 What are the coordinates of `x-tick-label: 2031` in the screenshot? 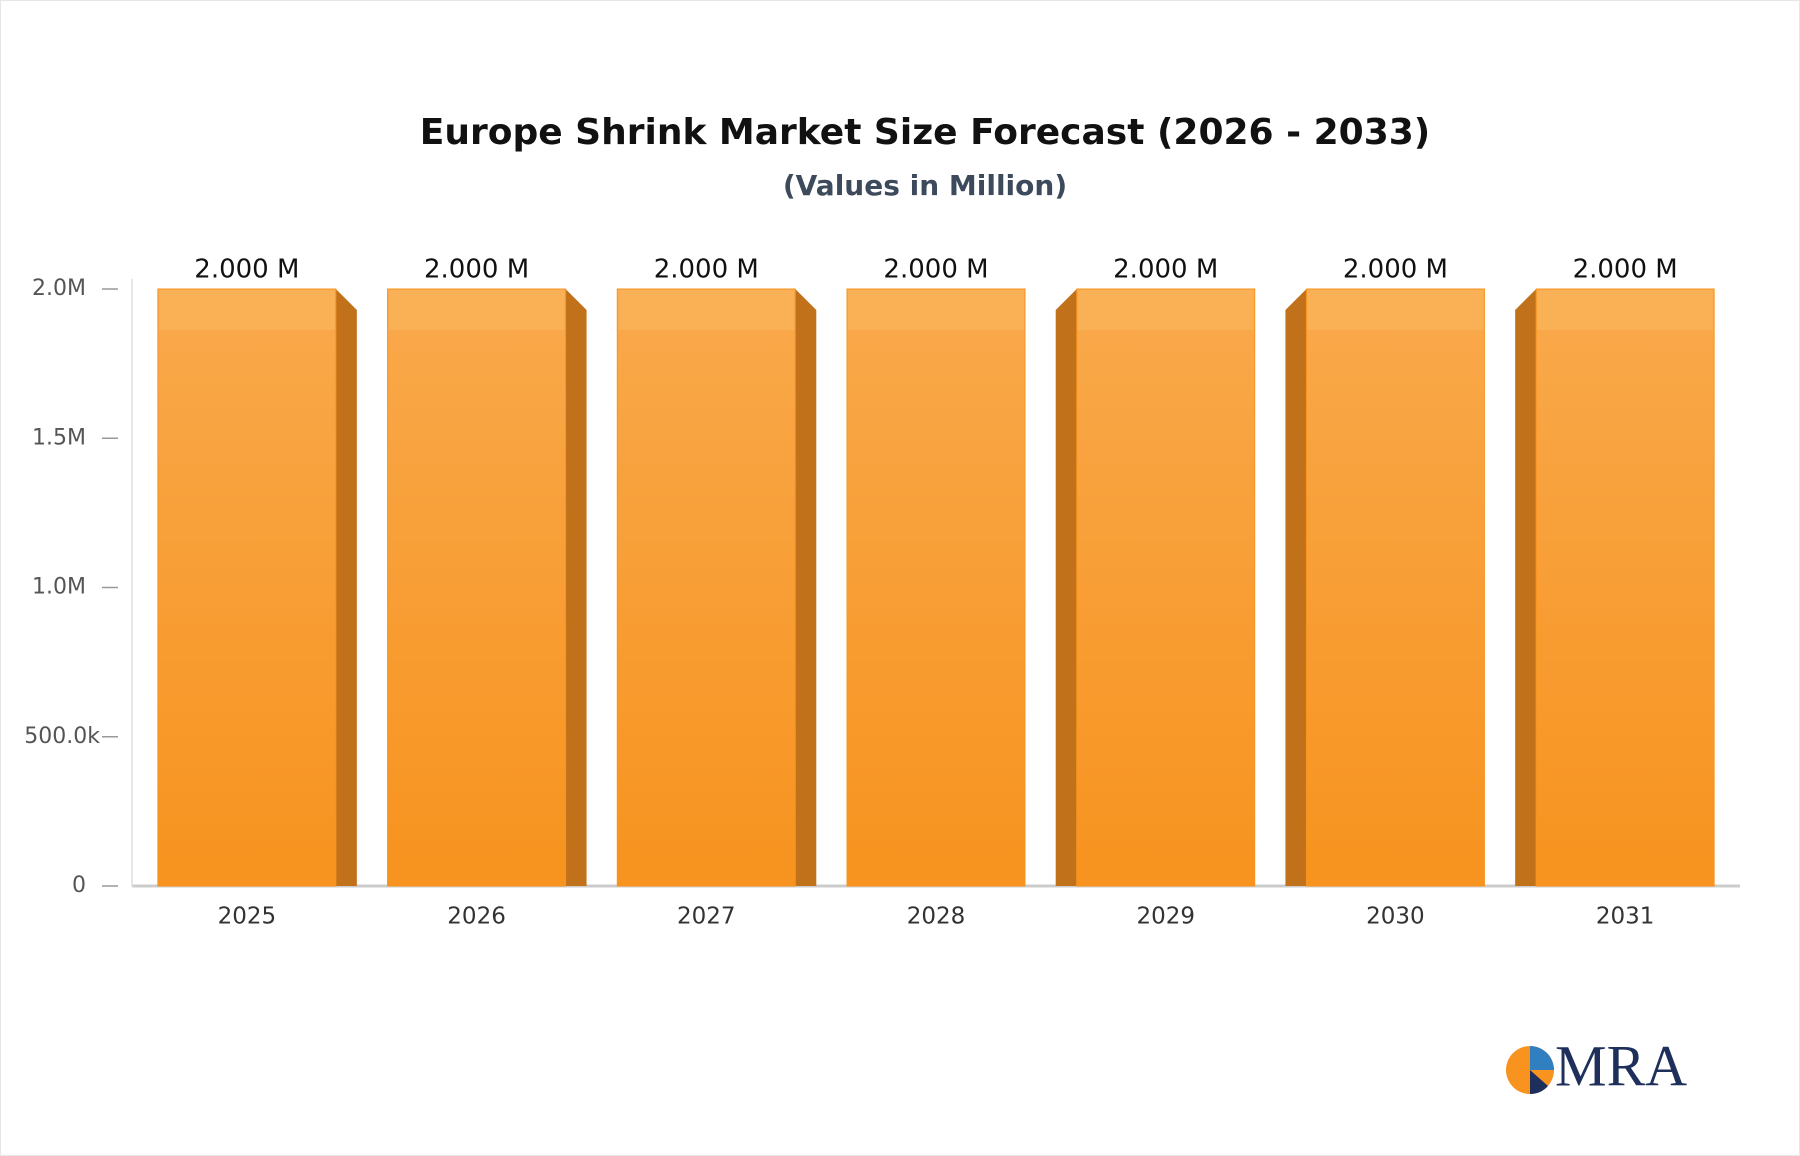 It's located at (1625, 917).